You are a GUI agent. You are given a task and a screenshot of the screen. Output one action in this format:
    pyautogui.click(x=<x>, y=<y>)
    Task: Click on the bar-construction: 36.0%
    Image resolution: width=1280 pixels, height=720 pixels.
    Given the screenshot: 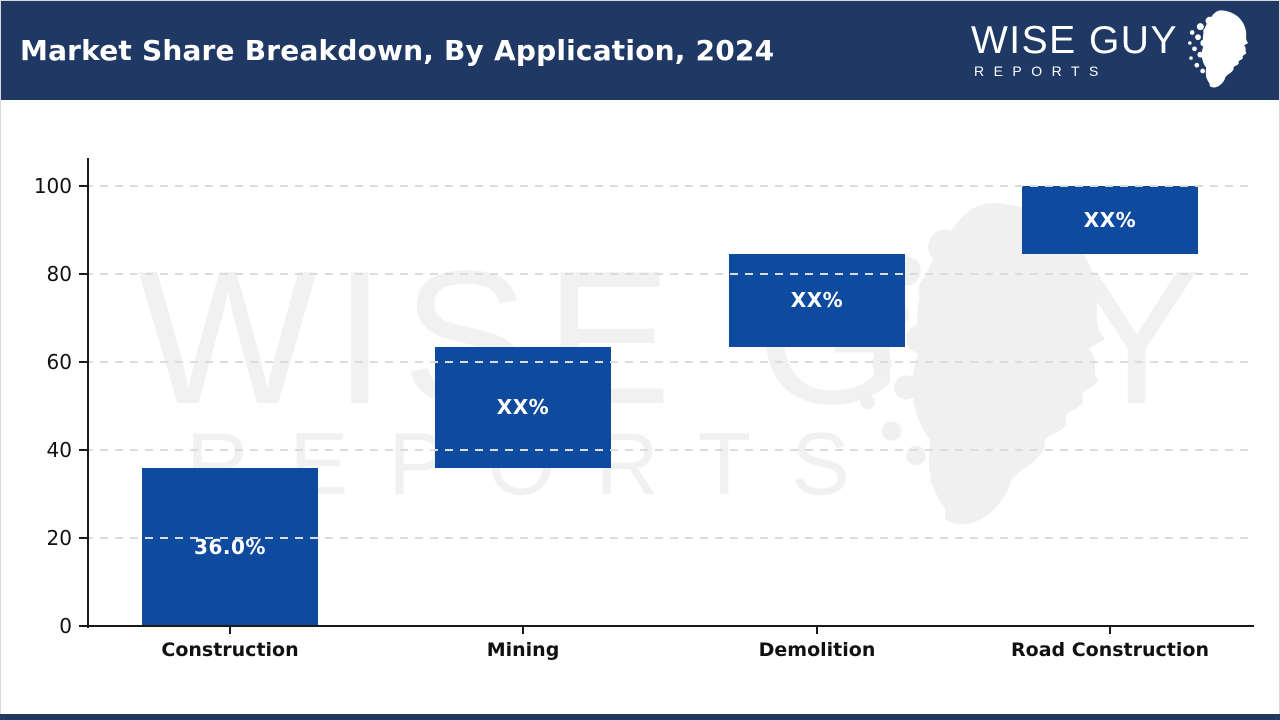 What is the action you would take?
    pyautogui.click(x=230, y=546)
    